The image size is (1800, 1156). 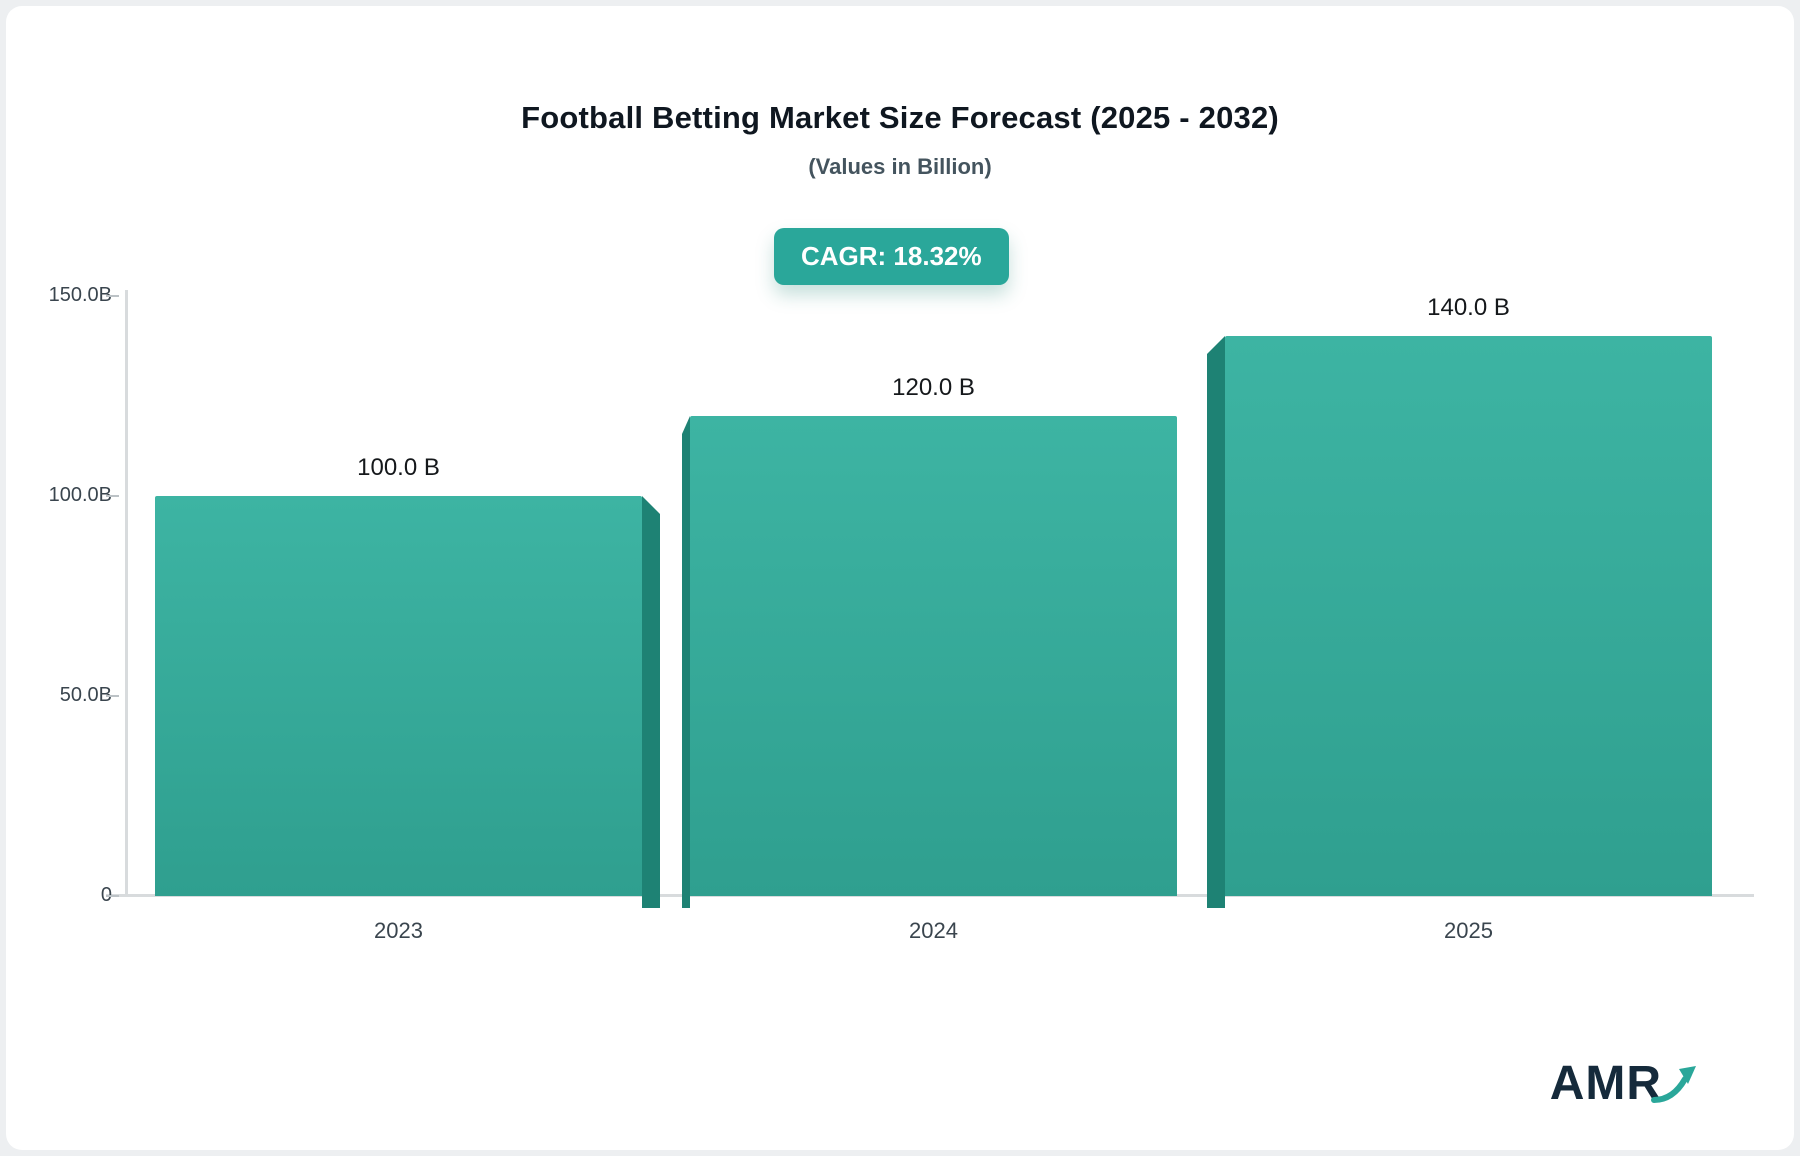 What do you see at coordinates (933, 930) in the screenshot?
I see `x-axis-label: 2024` at bounding box center [933, 930].